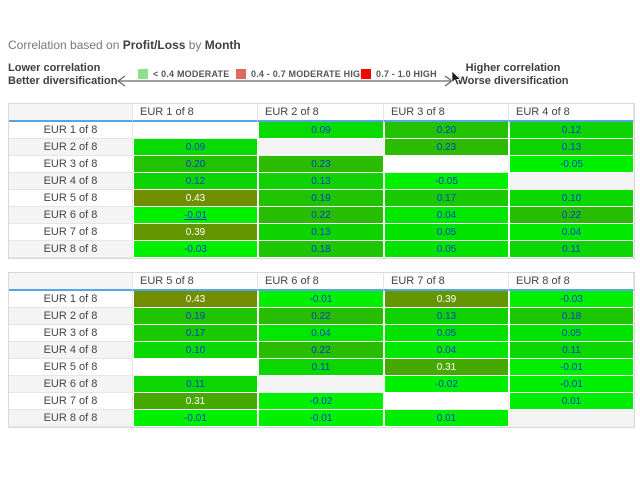  What do you see at coordinates (71, 367) in the screenshot?
I see `row-label: EUR 5 of 8` at bounding box center [71, 367].